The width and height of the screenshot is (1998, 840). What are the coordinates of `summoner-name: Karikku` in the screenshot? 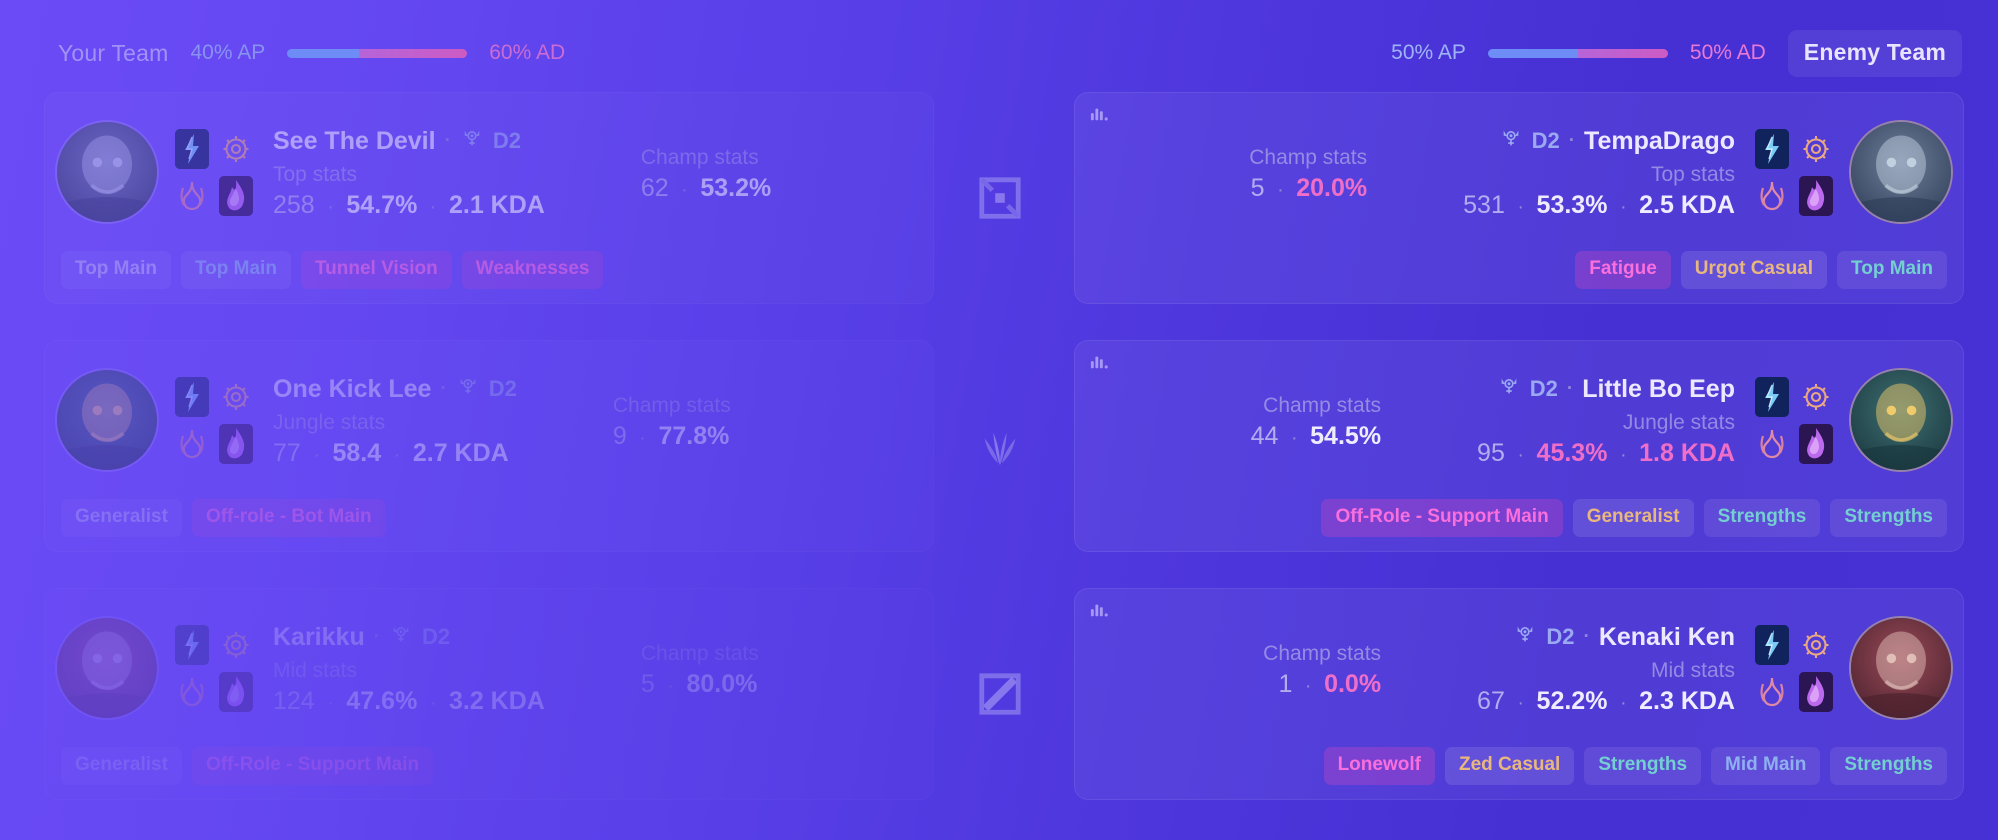 It's located at (319, 636).